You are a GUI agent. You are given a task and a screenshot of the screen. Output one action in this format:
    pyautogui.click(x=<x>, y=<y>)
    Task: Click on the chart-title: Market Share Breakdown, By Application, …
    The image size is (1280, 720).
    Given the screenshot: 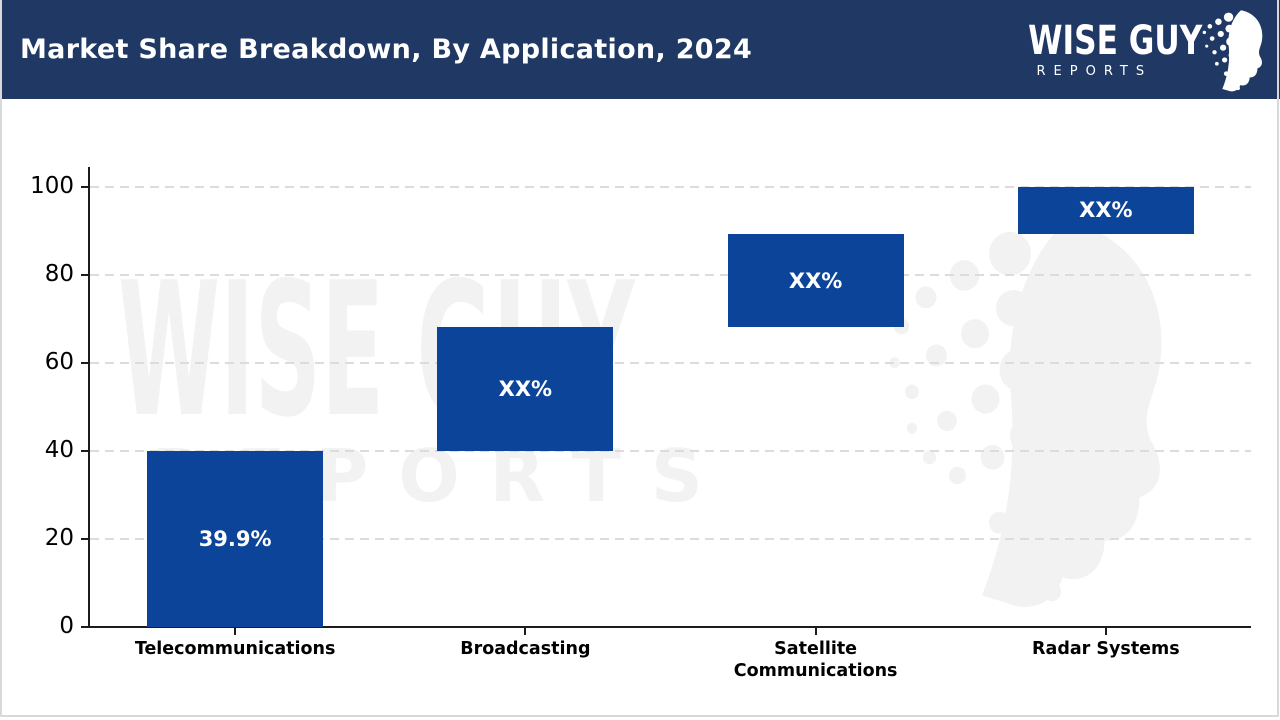 What is the action you would take?
    pyautogui.click(x=386, y=49)
    